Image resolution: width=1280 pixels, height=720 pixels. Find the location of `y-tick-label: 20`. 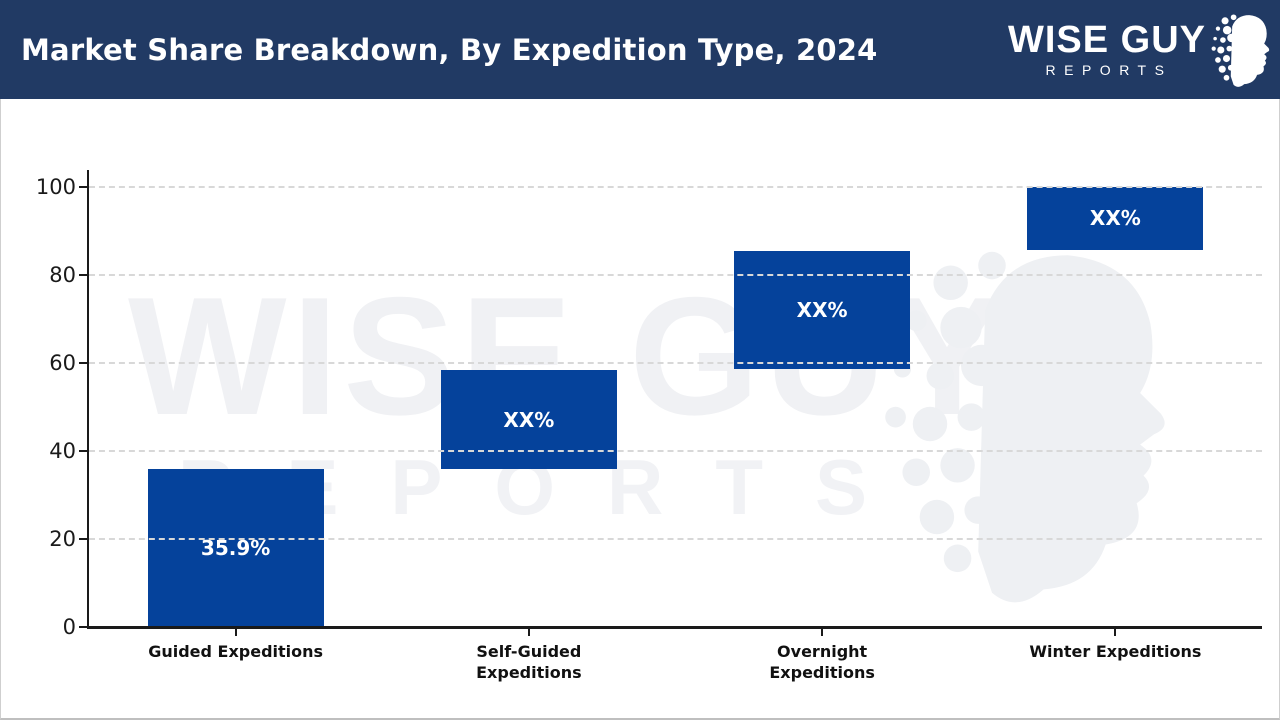

y-tick-label: 20 is located at coordinates (62, 539).